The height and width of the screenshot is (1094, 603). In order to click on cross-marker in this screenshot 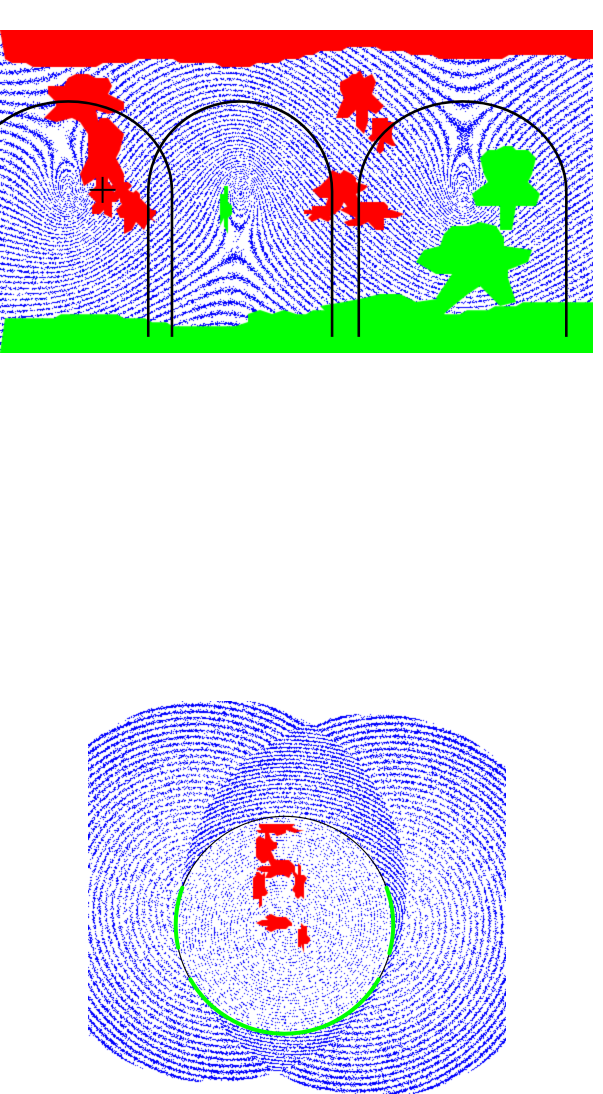, I will do `click(102, 189)`.